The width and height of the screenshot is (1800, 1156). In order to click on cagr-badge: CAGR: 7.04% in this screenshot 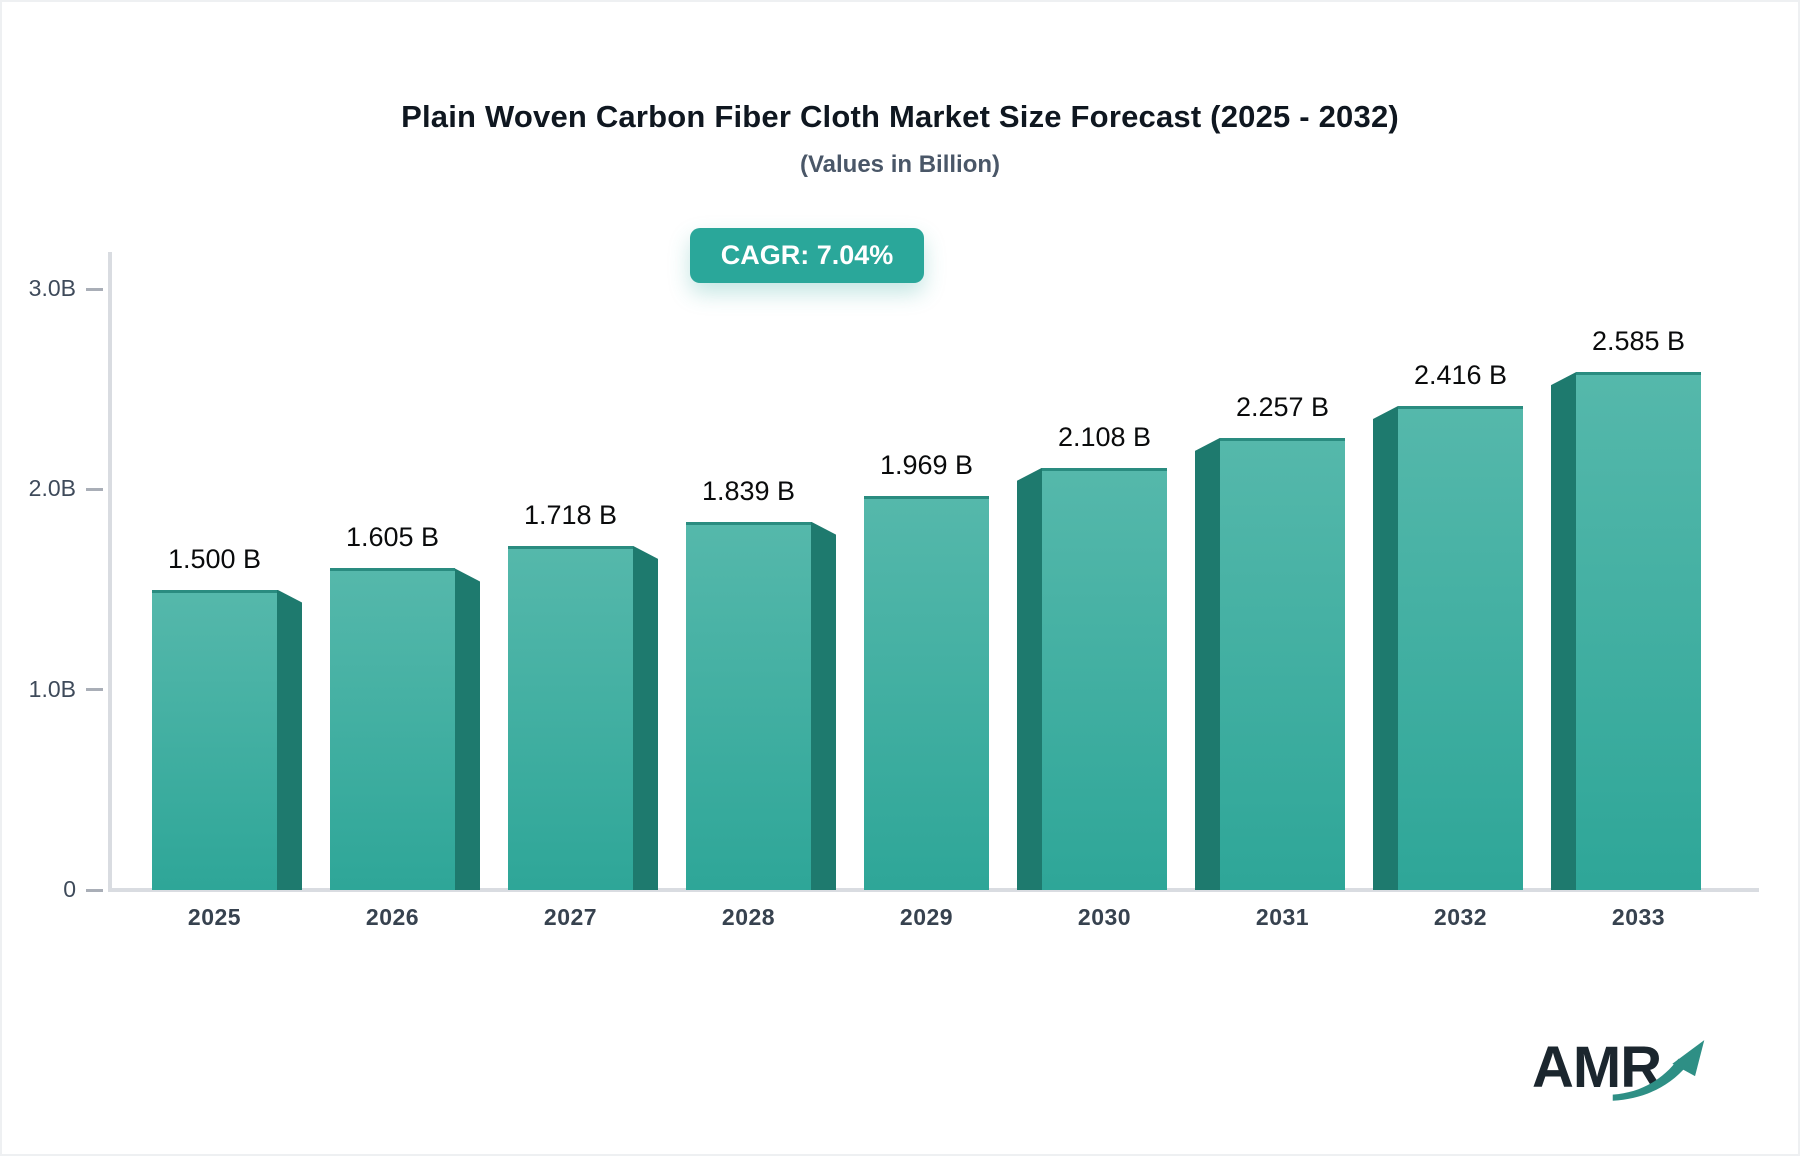, I will do `click(807, 255)`.